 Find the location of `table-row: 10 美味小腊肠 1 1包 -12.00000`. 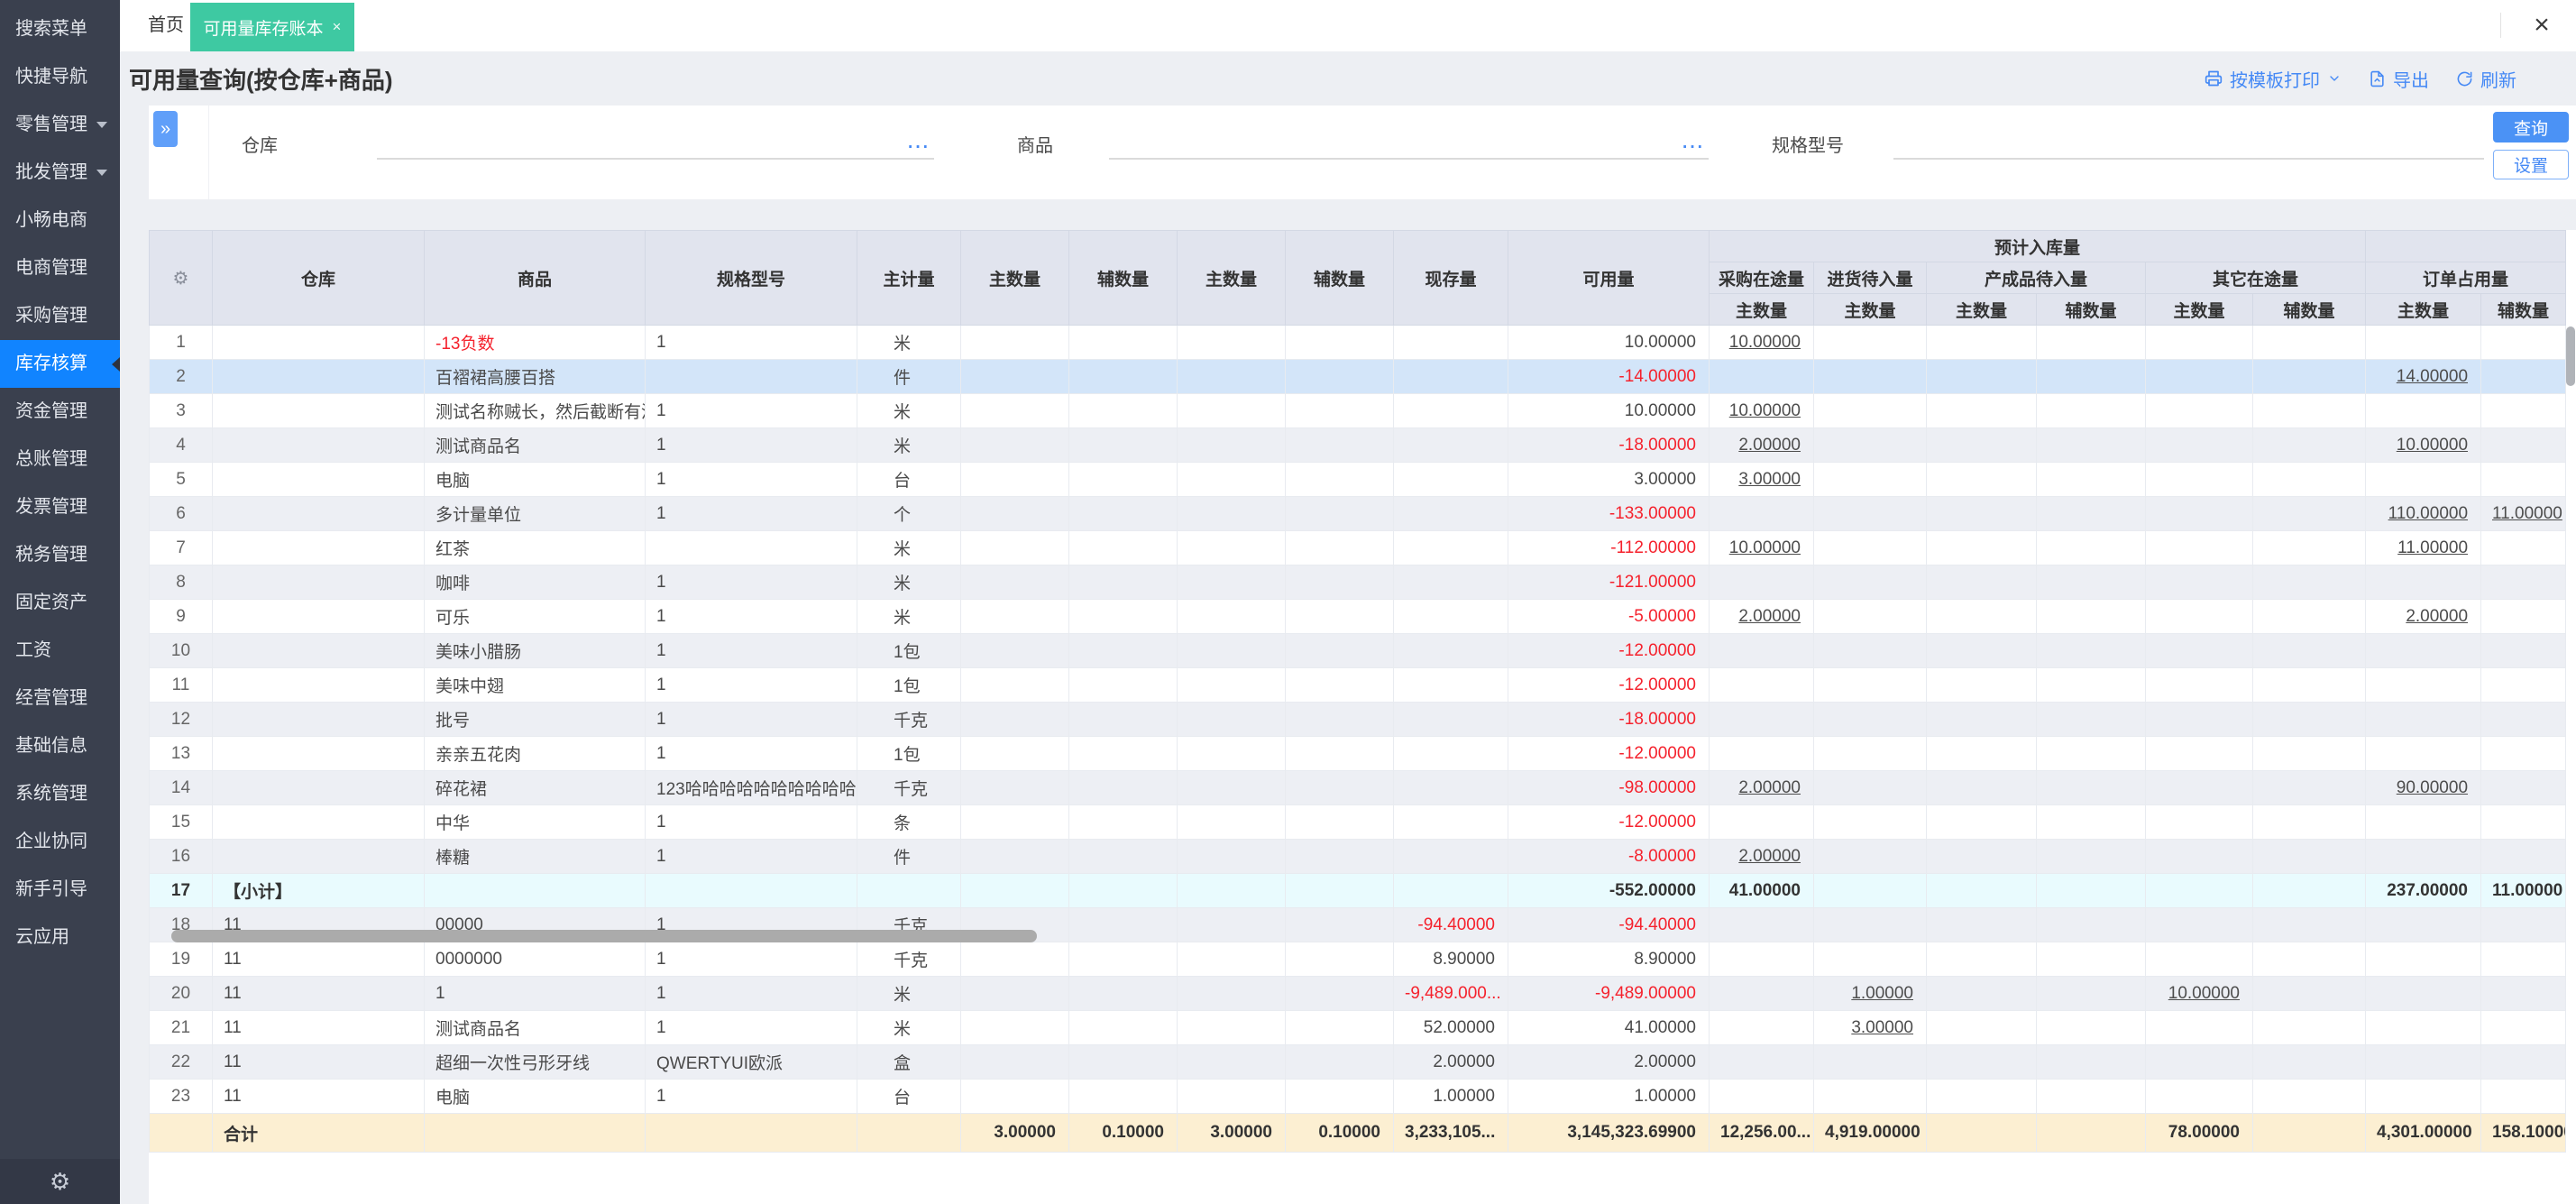

table-row: 10 美味小腊肠 1 1包 -12.00000 is located at coordinates (1358, 650).